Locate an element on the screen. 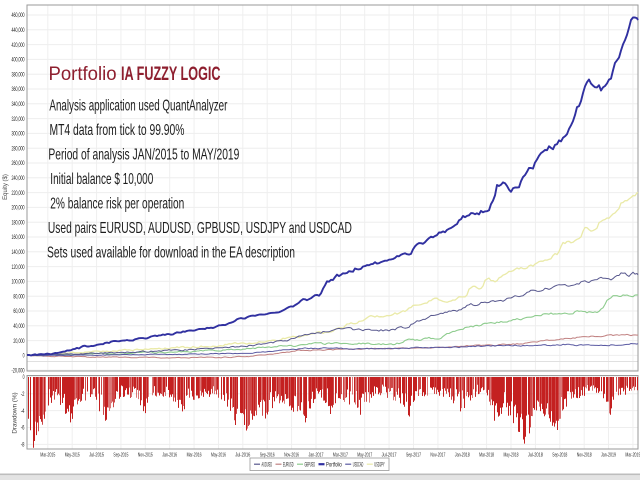  svg-text: Mar-2015 is located at coordinates (47, 455).